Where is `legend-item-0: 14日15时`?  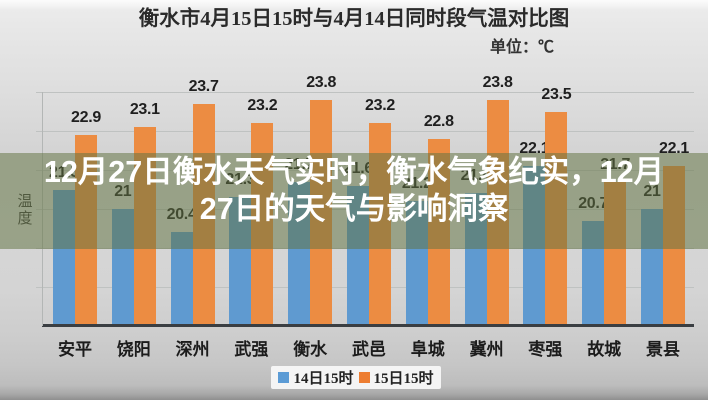
legend-item-0: 14日15时 is located at coordinates (316, 377).